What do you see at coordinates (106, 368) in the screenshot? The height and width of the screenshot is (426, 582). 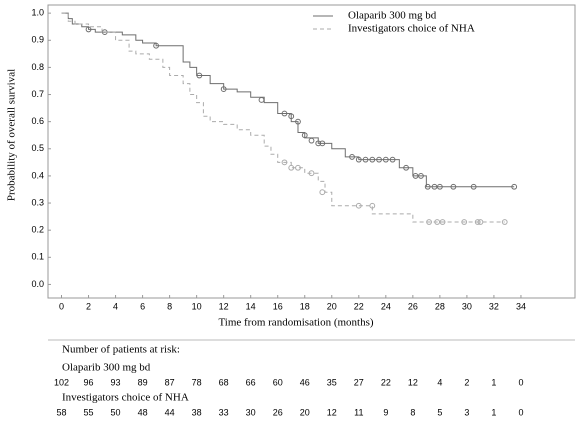 I see `risk-row-label: Olaparib 300 mg bd` at bounding box center [106, 368].